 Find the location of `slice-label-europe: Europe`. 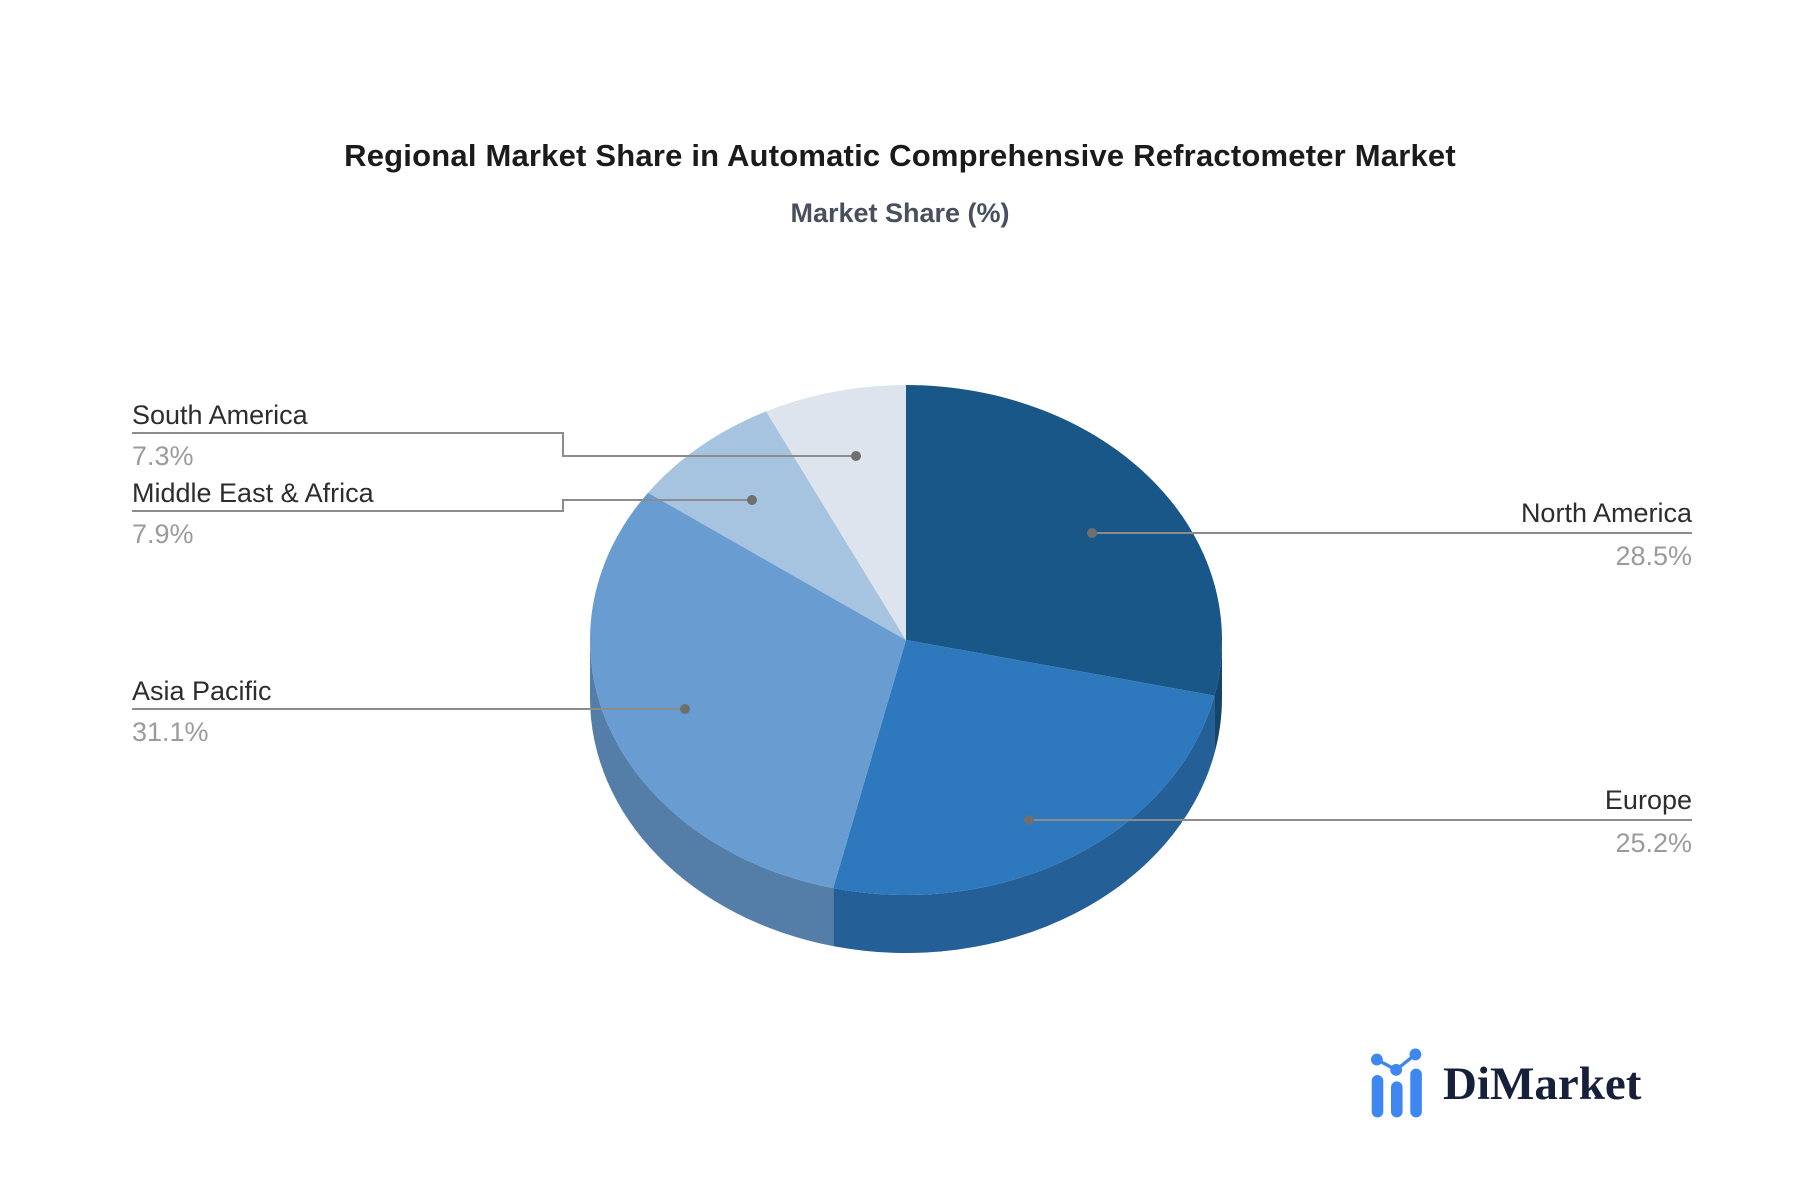

slice-label-europe: Europe is located at coordinates (1648, 800).